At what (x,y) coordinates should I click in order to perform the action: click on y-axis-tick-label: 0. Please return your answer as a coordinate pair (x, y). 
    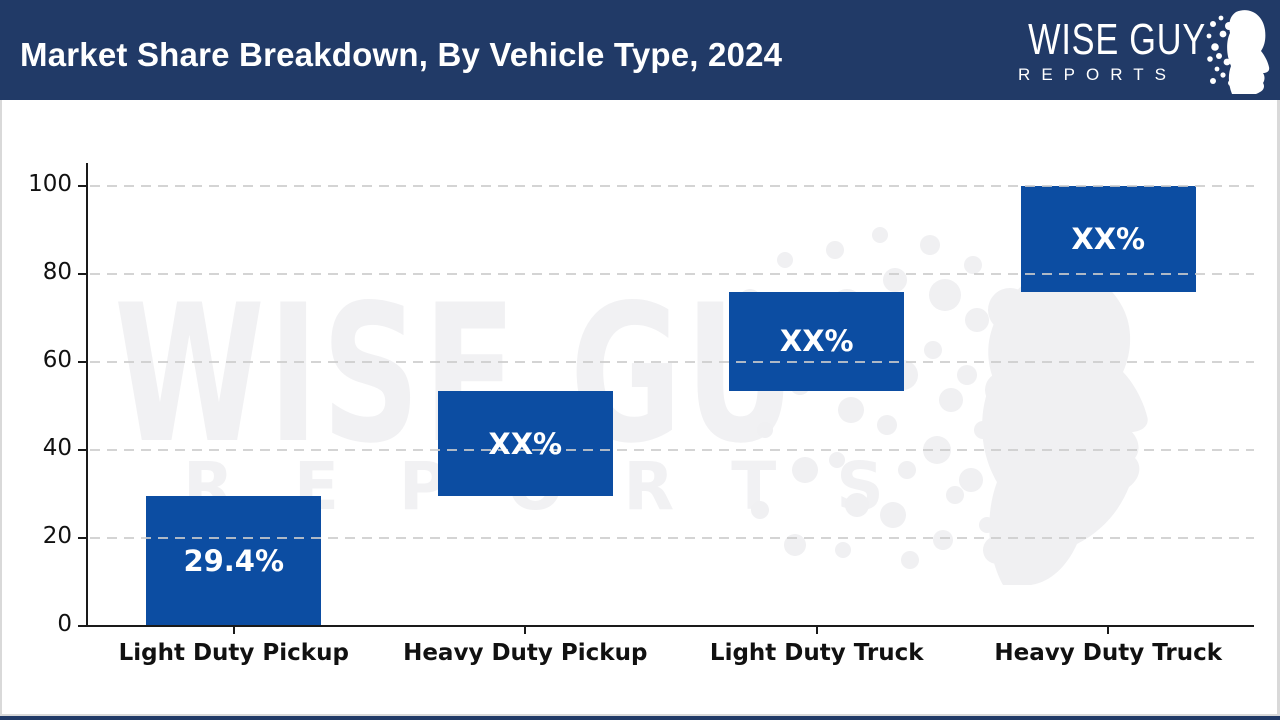
    Looking at the image, I should click on (64, 623).